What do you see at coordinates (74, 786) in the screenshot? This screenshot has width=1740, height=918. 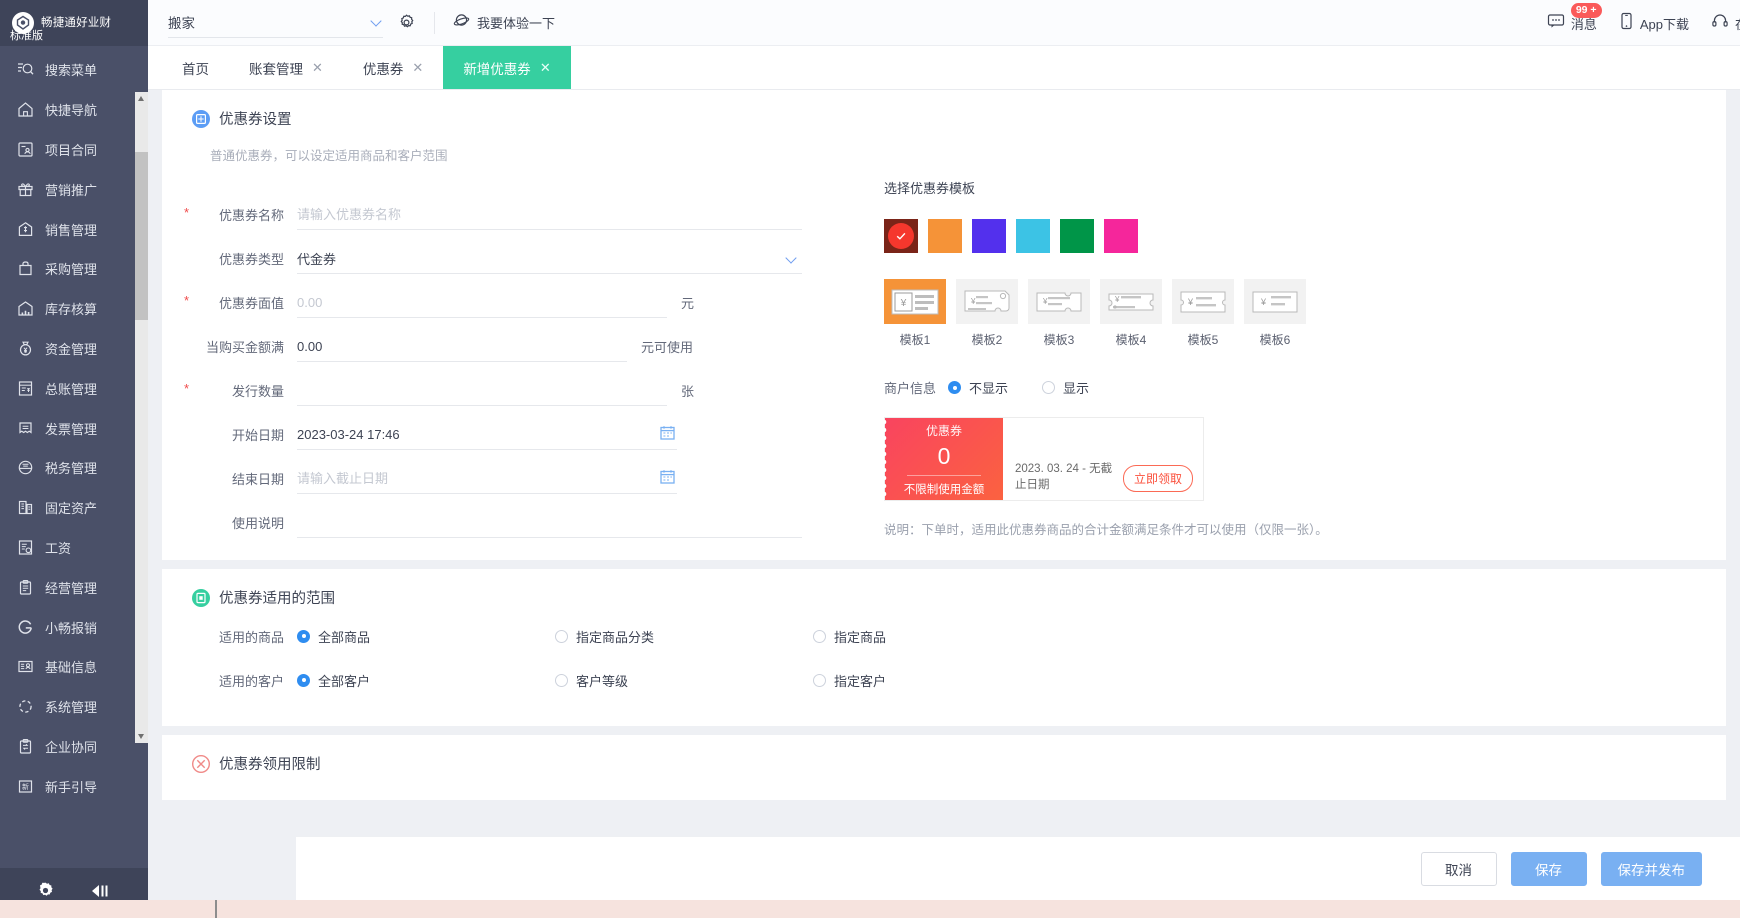 I see `sidebar-item-guide: 新 新手引导` at bounding box center [74, 786].